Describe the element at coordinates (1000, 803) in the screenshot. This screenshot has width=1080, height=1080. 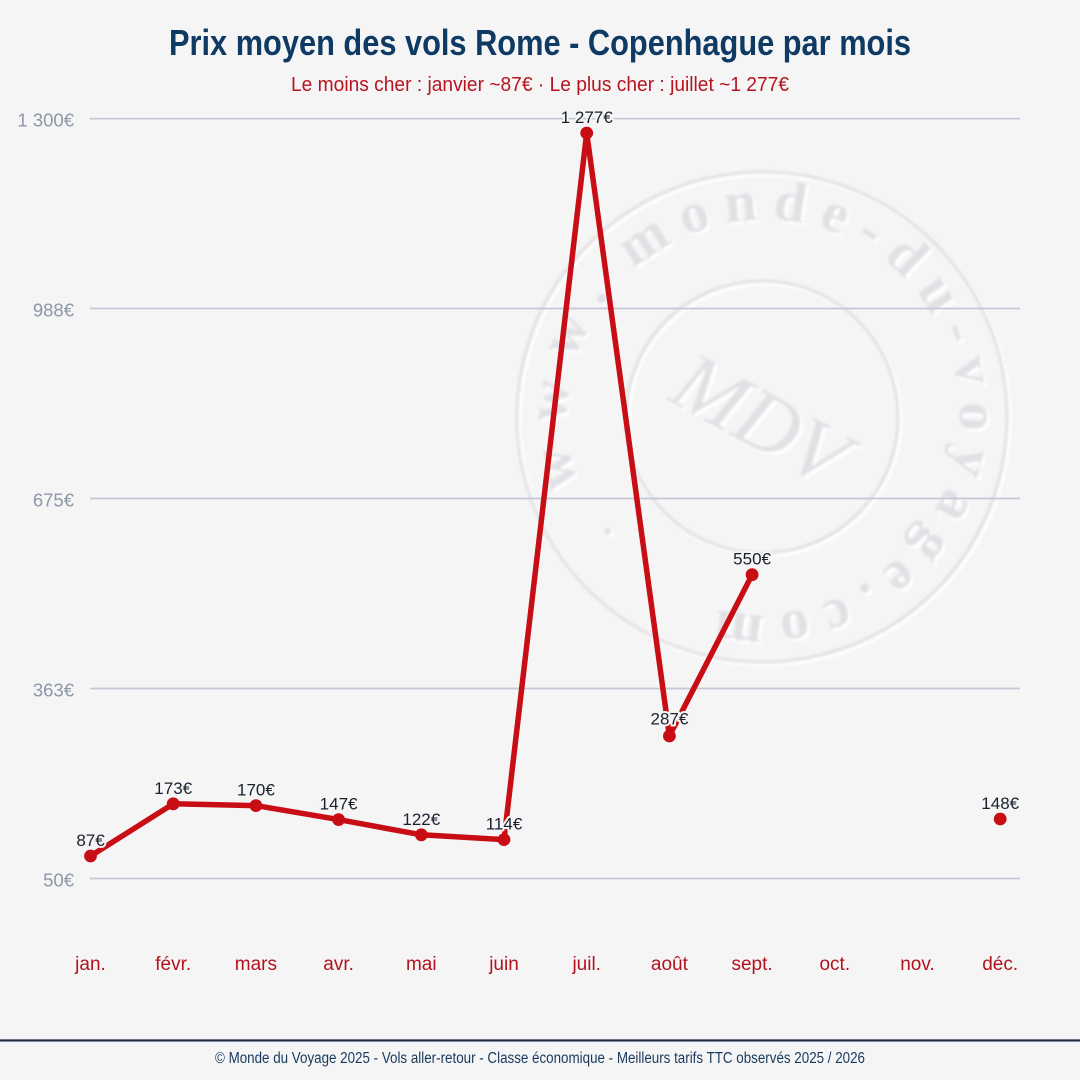
I see `svg-text: 148€` at that location.